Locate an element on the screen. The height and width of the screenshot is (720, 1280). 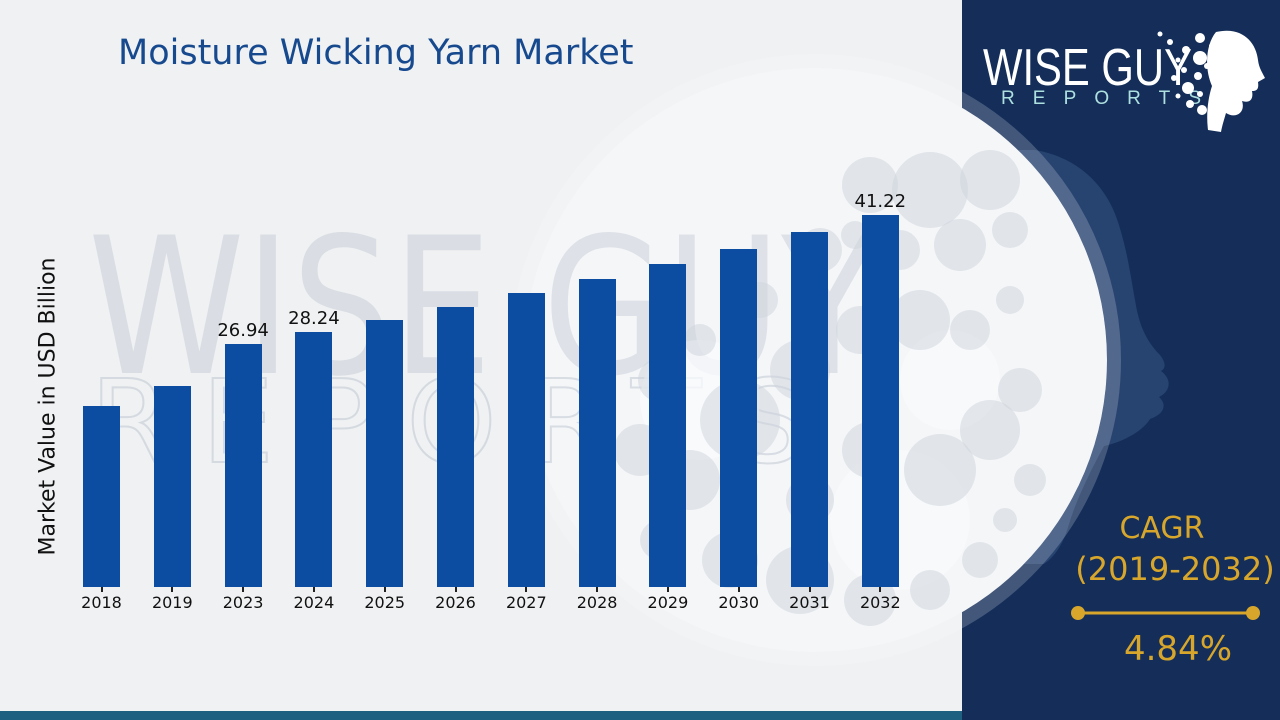
divider-left-dot is located at coordinates (1078, 613).